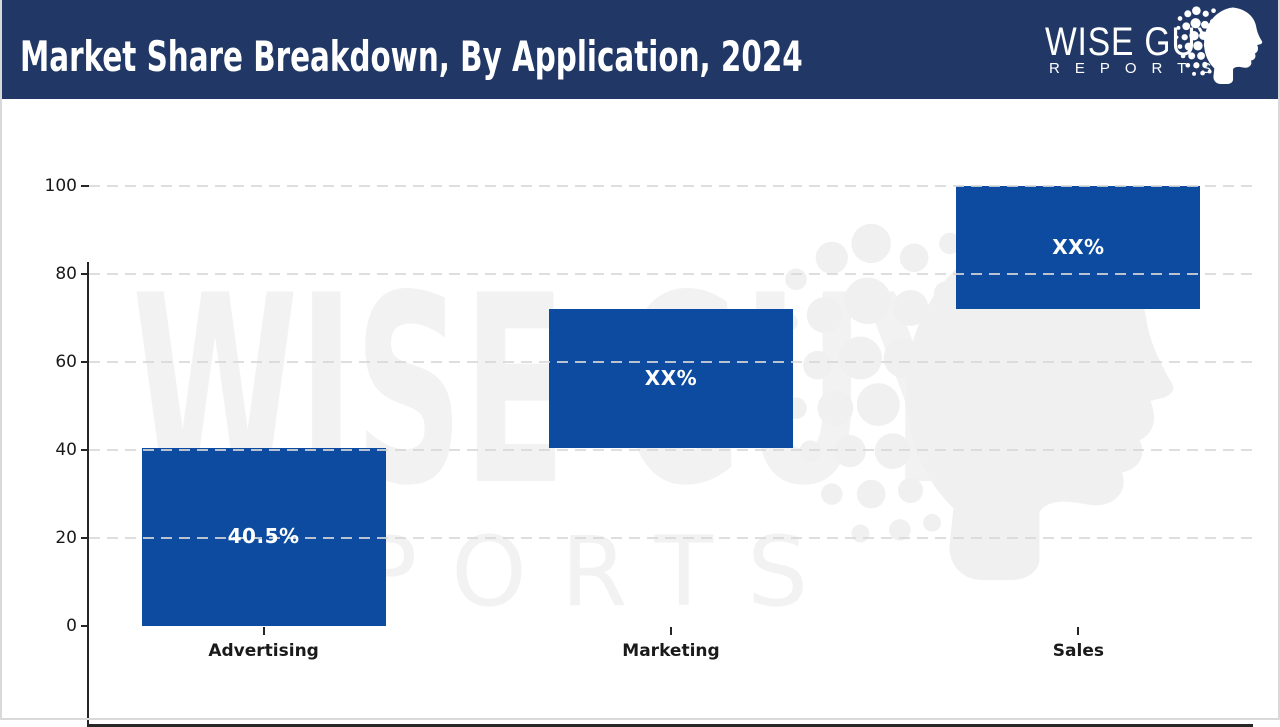 The width and height of the screenshot is (1280, 727). What do you see at coordinates (60, 186) in the screenshot?
I see `y-tick-label: 100` at bounding box center [60, 186].